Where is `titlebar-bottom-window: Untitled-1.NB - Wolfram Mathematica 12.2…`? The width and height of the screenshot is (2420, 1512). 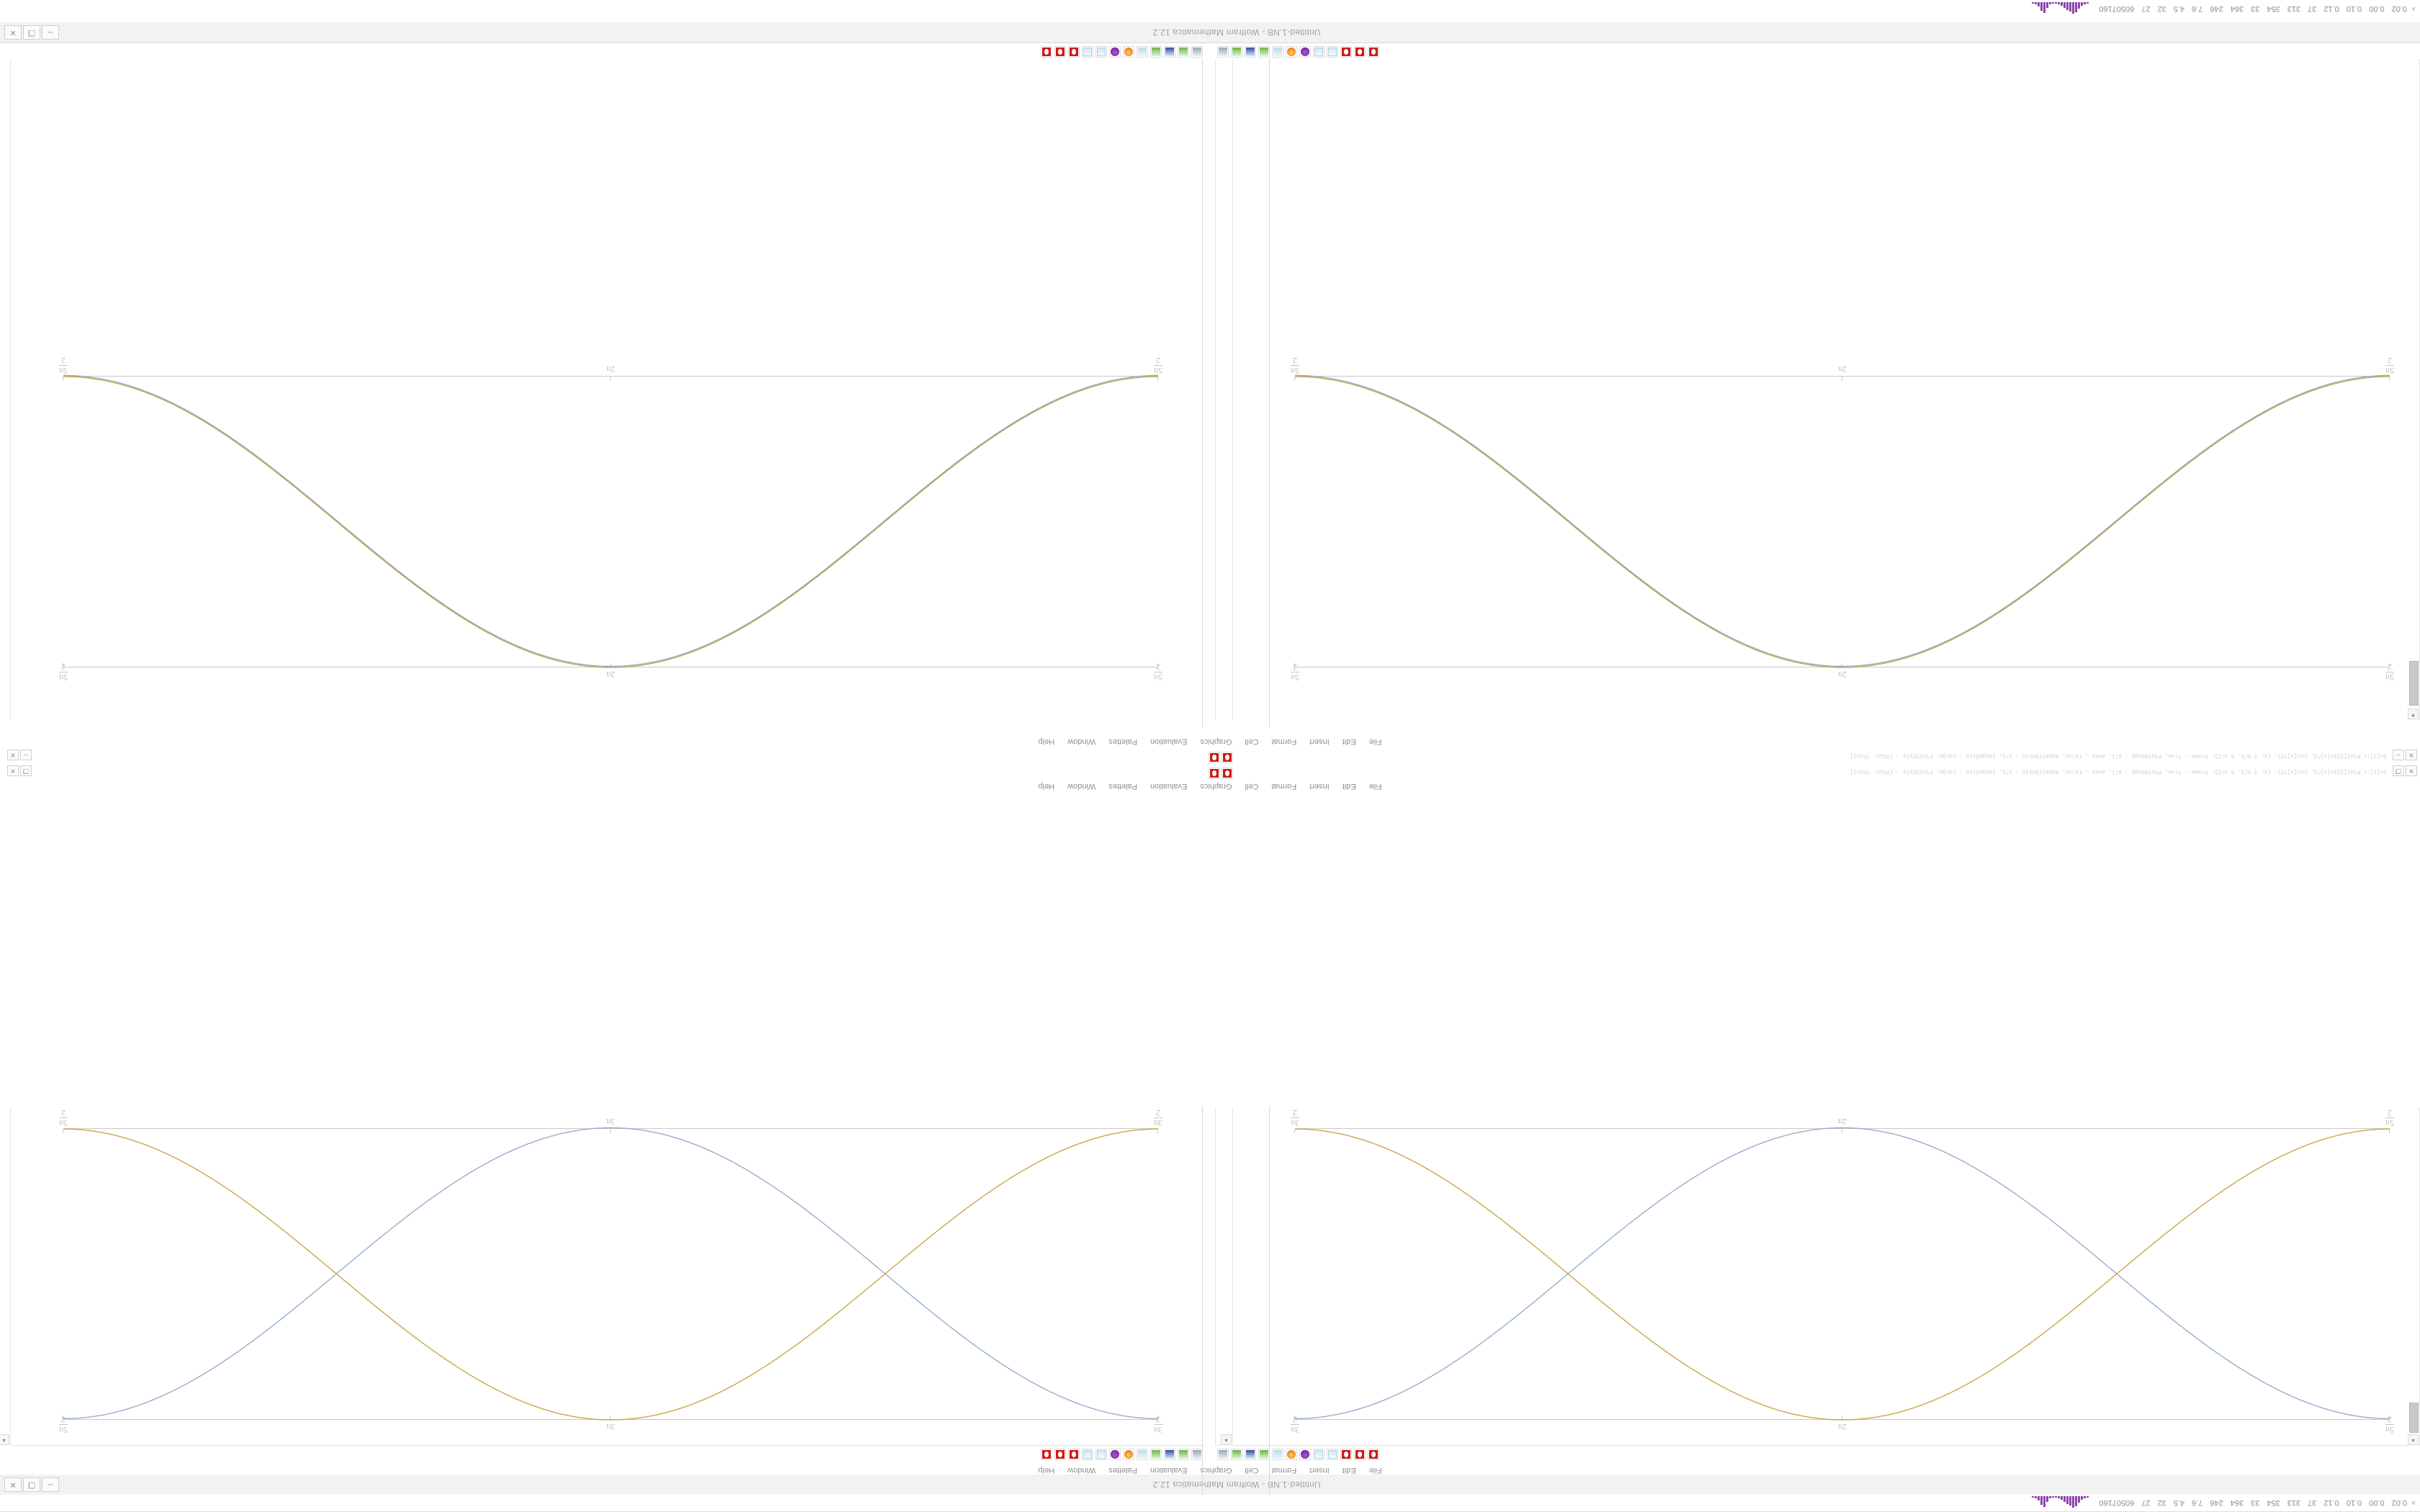 titlebar-bottom-window: Untitled-1.NB - Wolfram Mathematica 12.2… is located at coordinates (1210, 32).